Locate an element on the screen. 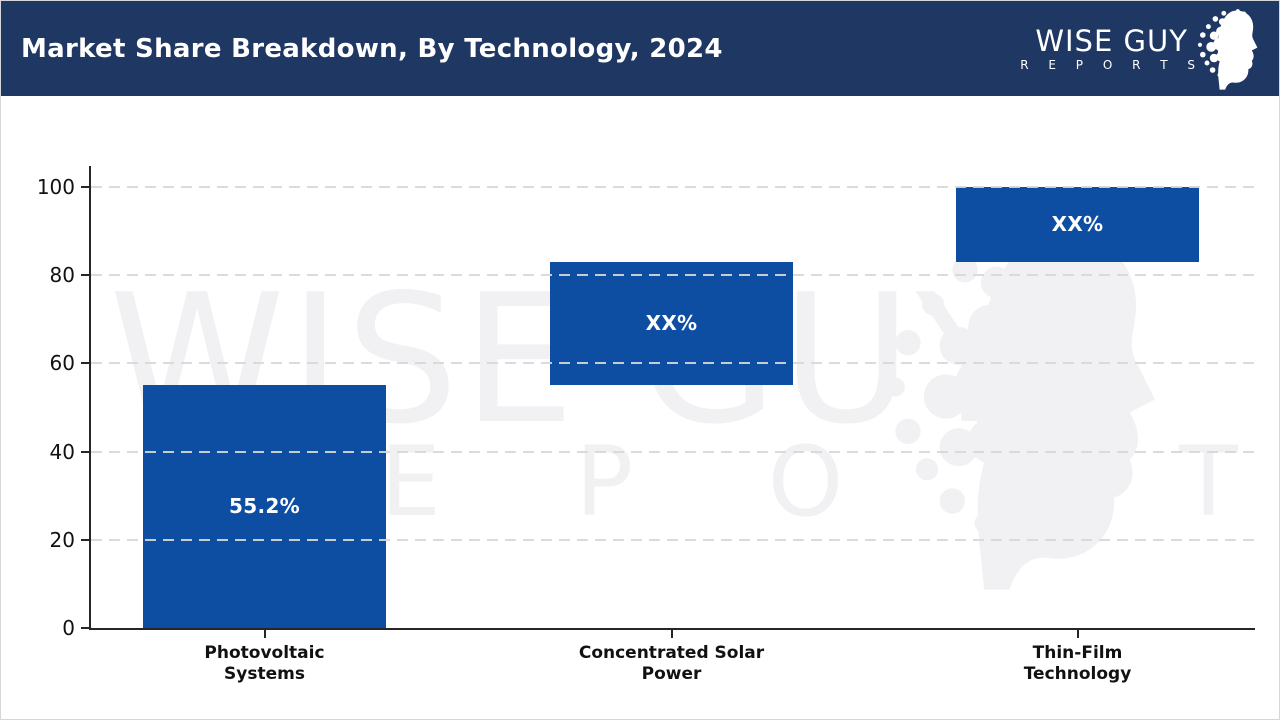 The height and width of the screenshot is (720, 1280). bar-segment-3: XX% is located at coordinates (1077, 224).